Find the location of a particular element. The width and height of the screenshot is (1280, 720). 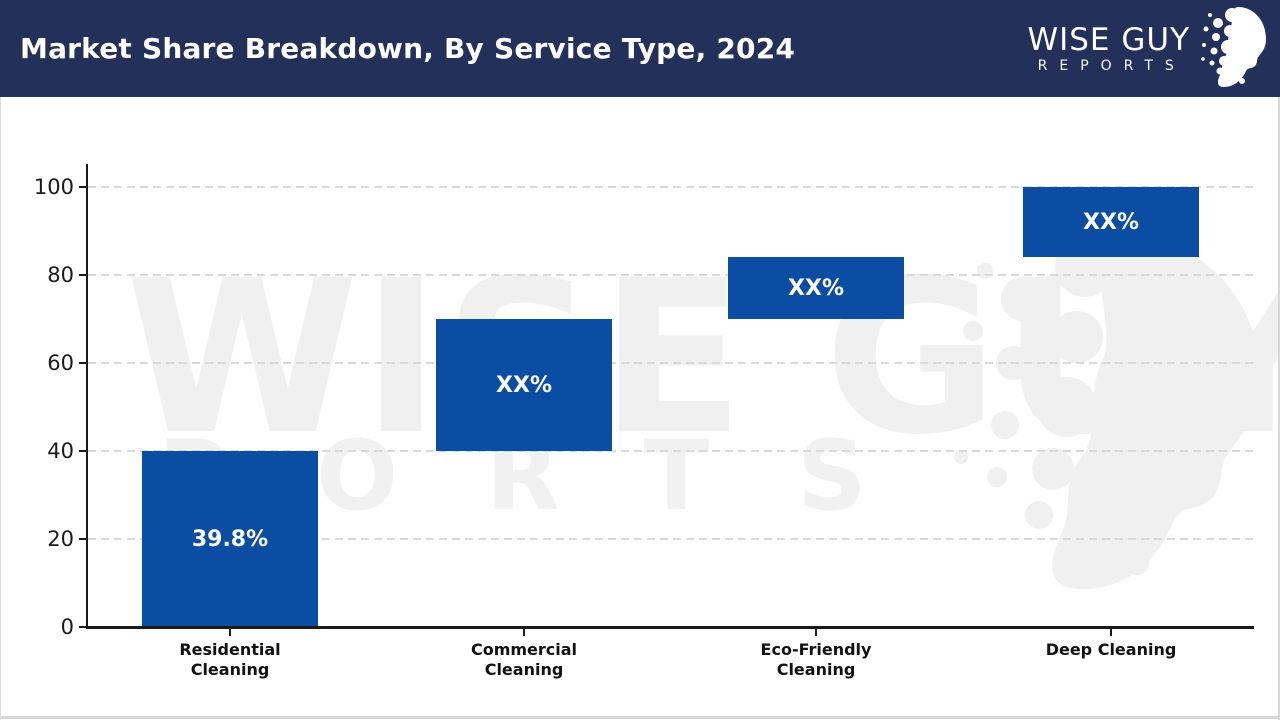

bar-2: XX% is located at coordinates (524, 385).